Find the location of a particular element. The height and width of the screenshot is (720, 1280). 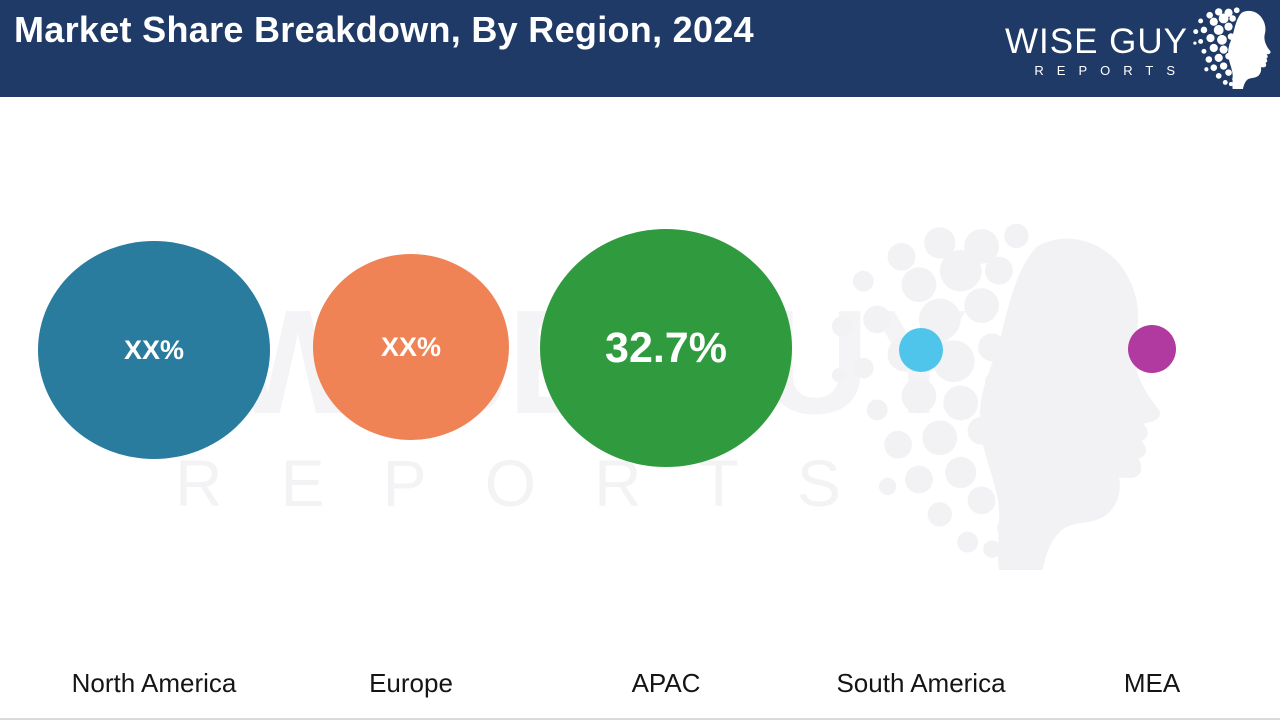

brand-head-icon is located at coordinates (1231, 48).